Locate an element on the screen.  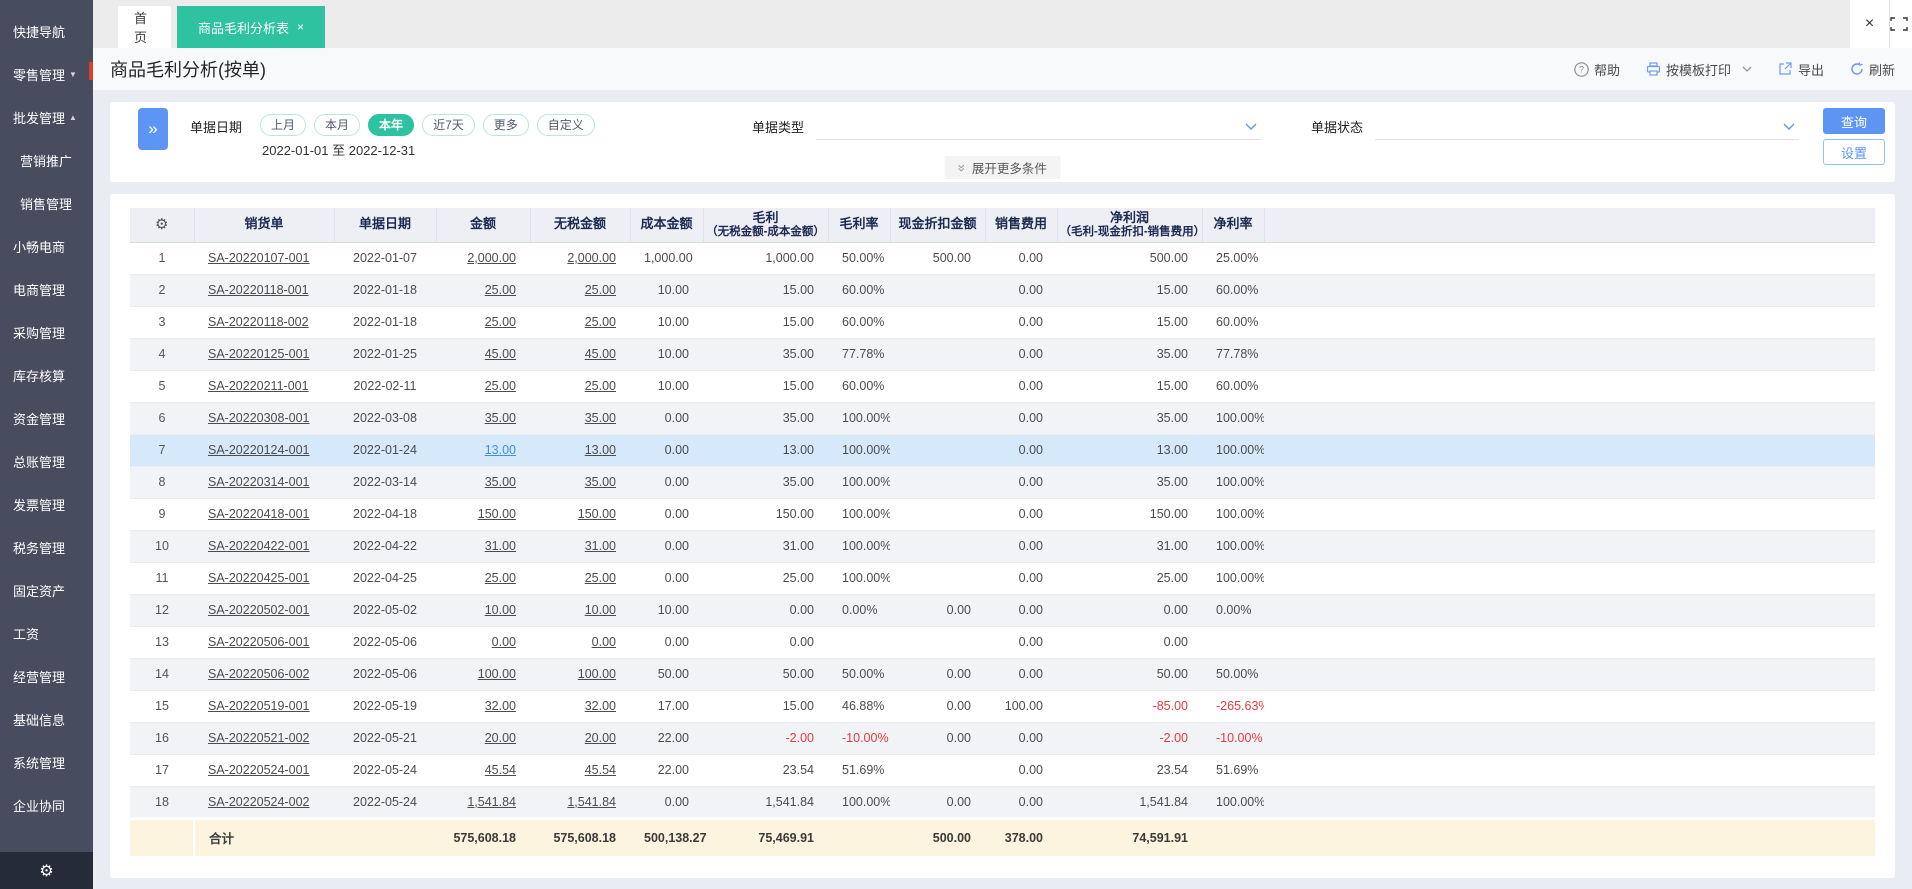
sidebar-item: 库存核算 is located at coordinates (46, 375).